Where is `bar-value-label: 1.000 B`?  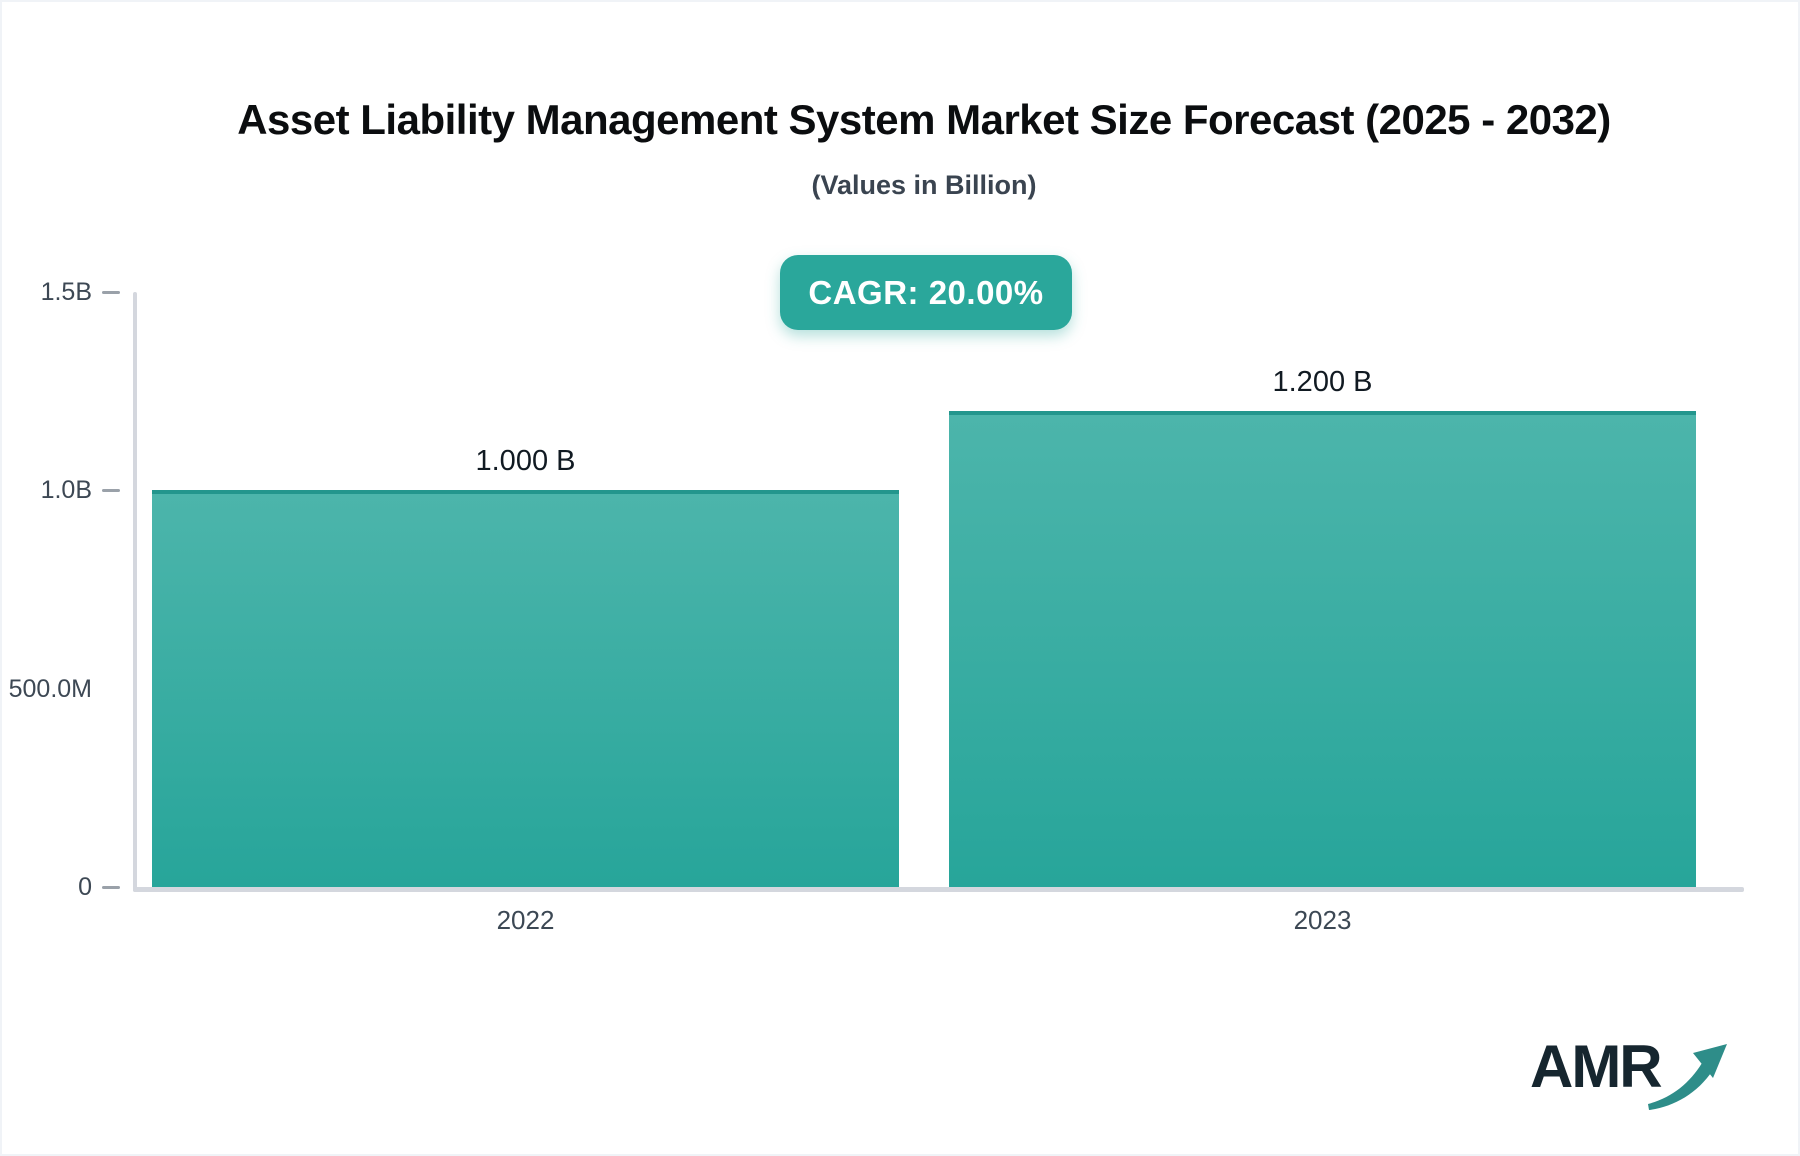
bar-value-label: 1.000 B is located at coordinates (525, 461).